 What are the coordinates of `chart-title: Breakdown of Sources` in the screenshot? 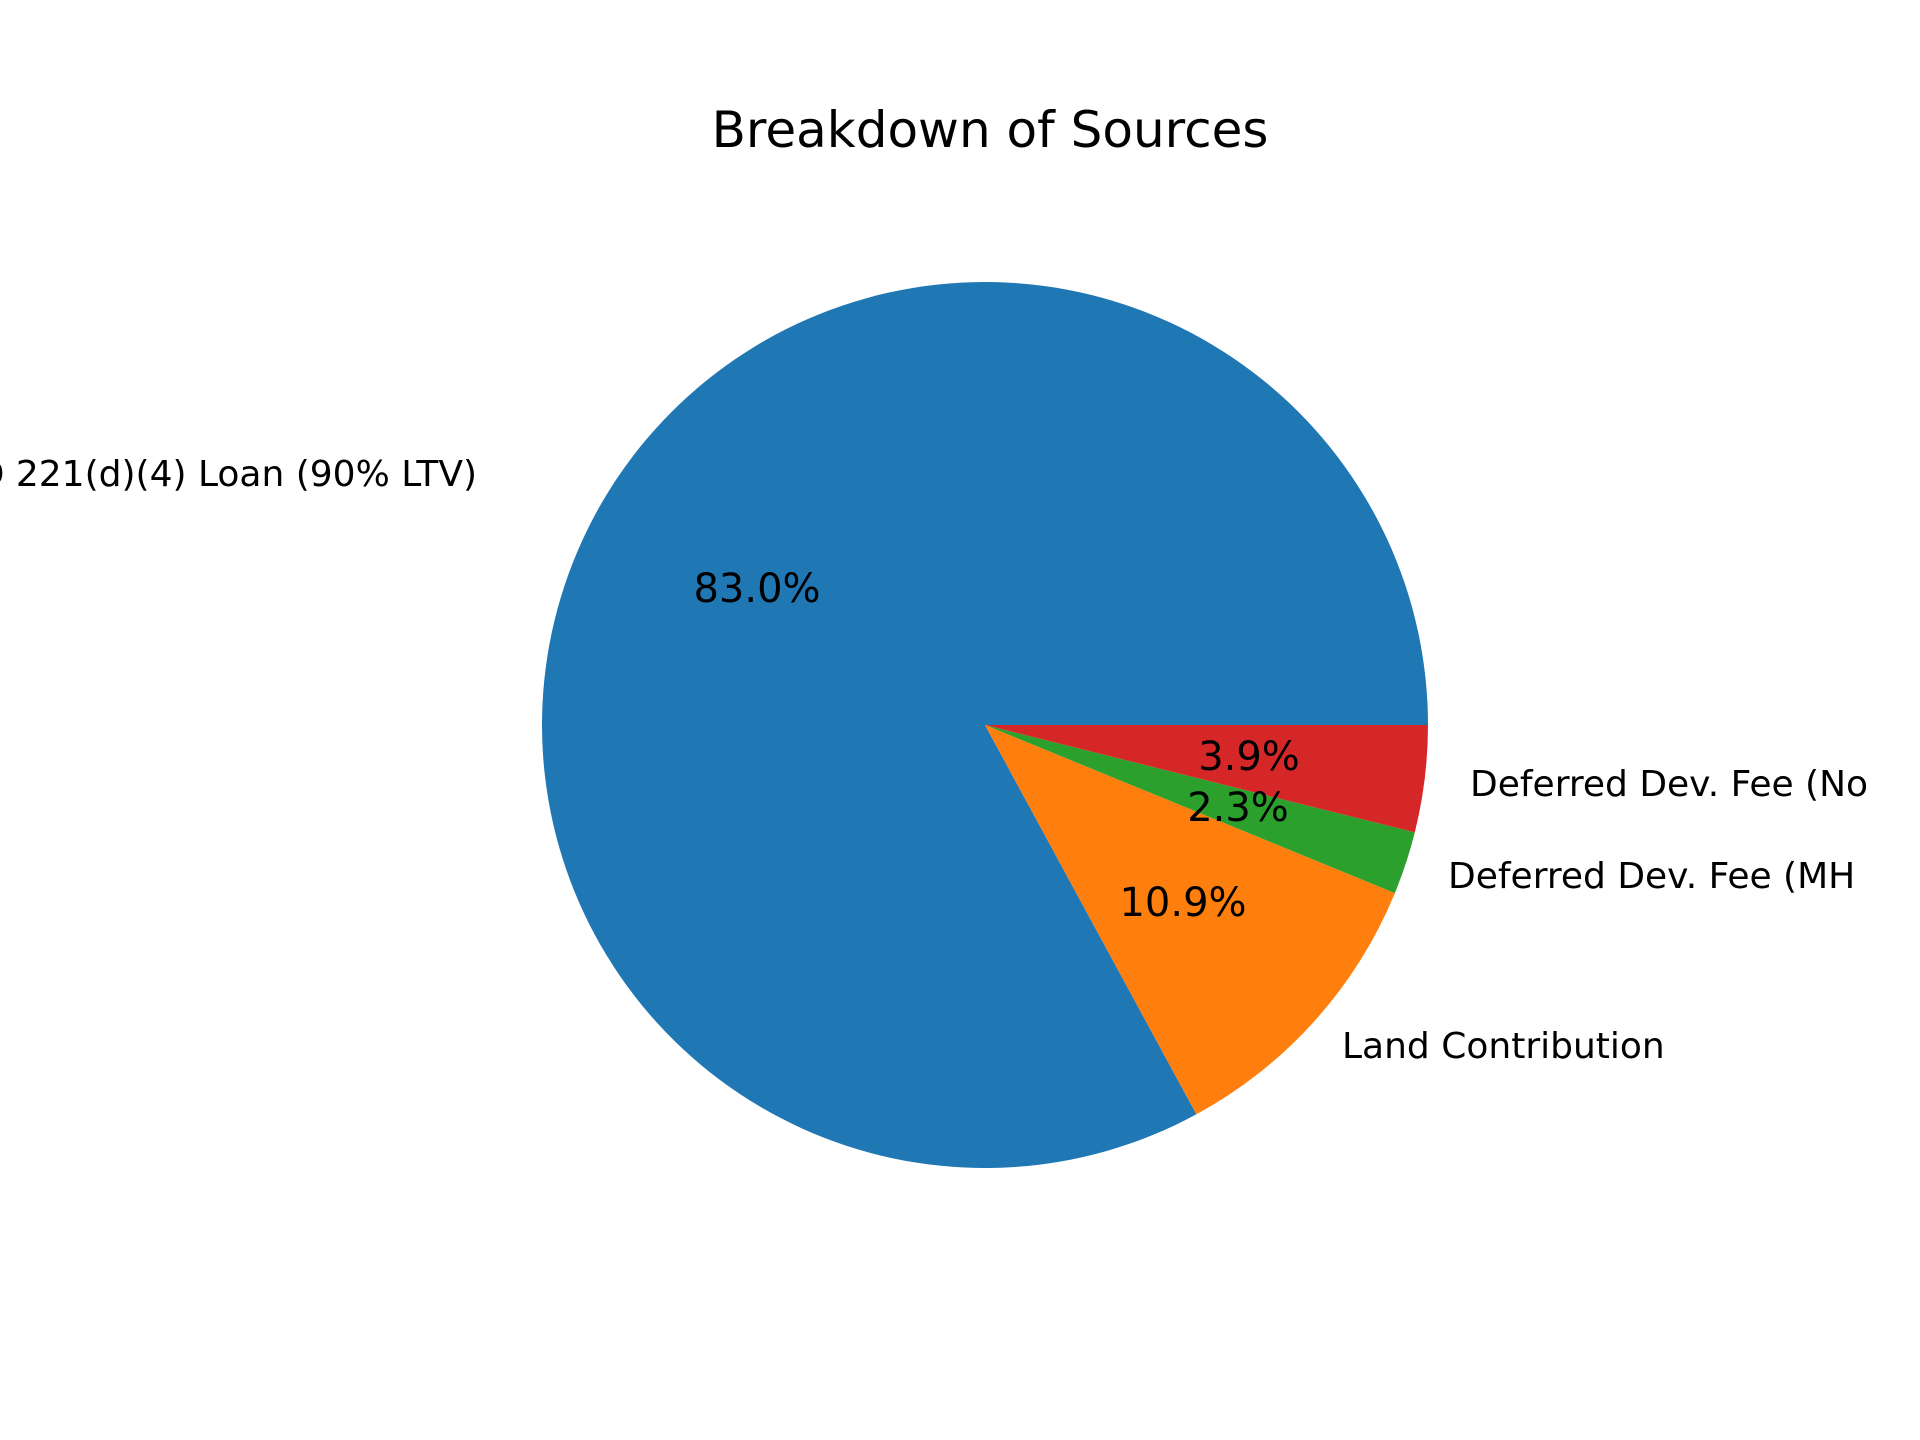 It's located at (990, 130).